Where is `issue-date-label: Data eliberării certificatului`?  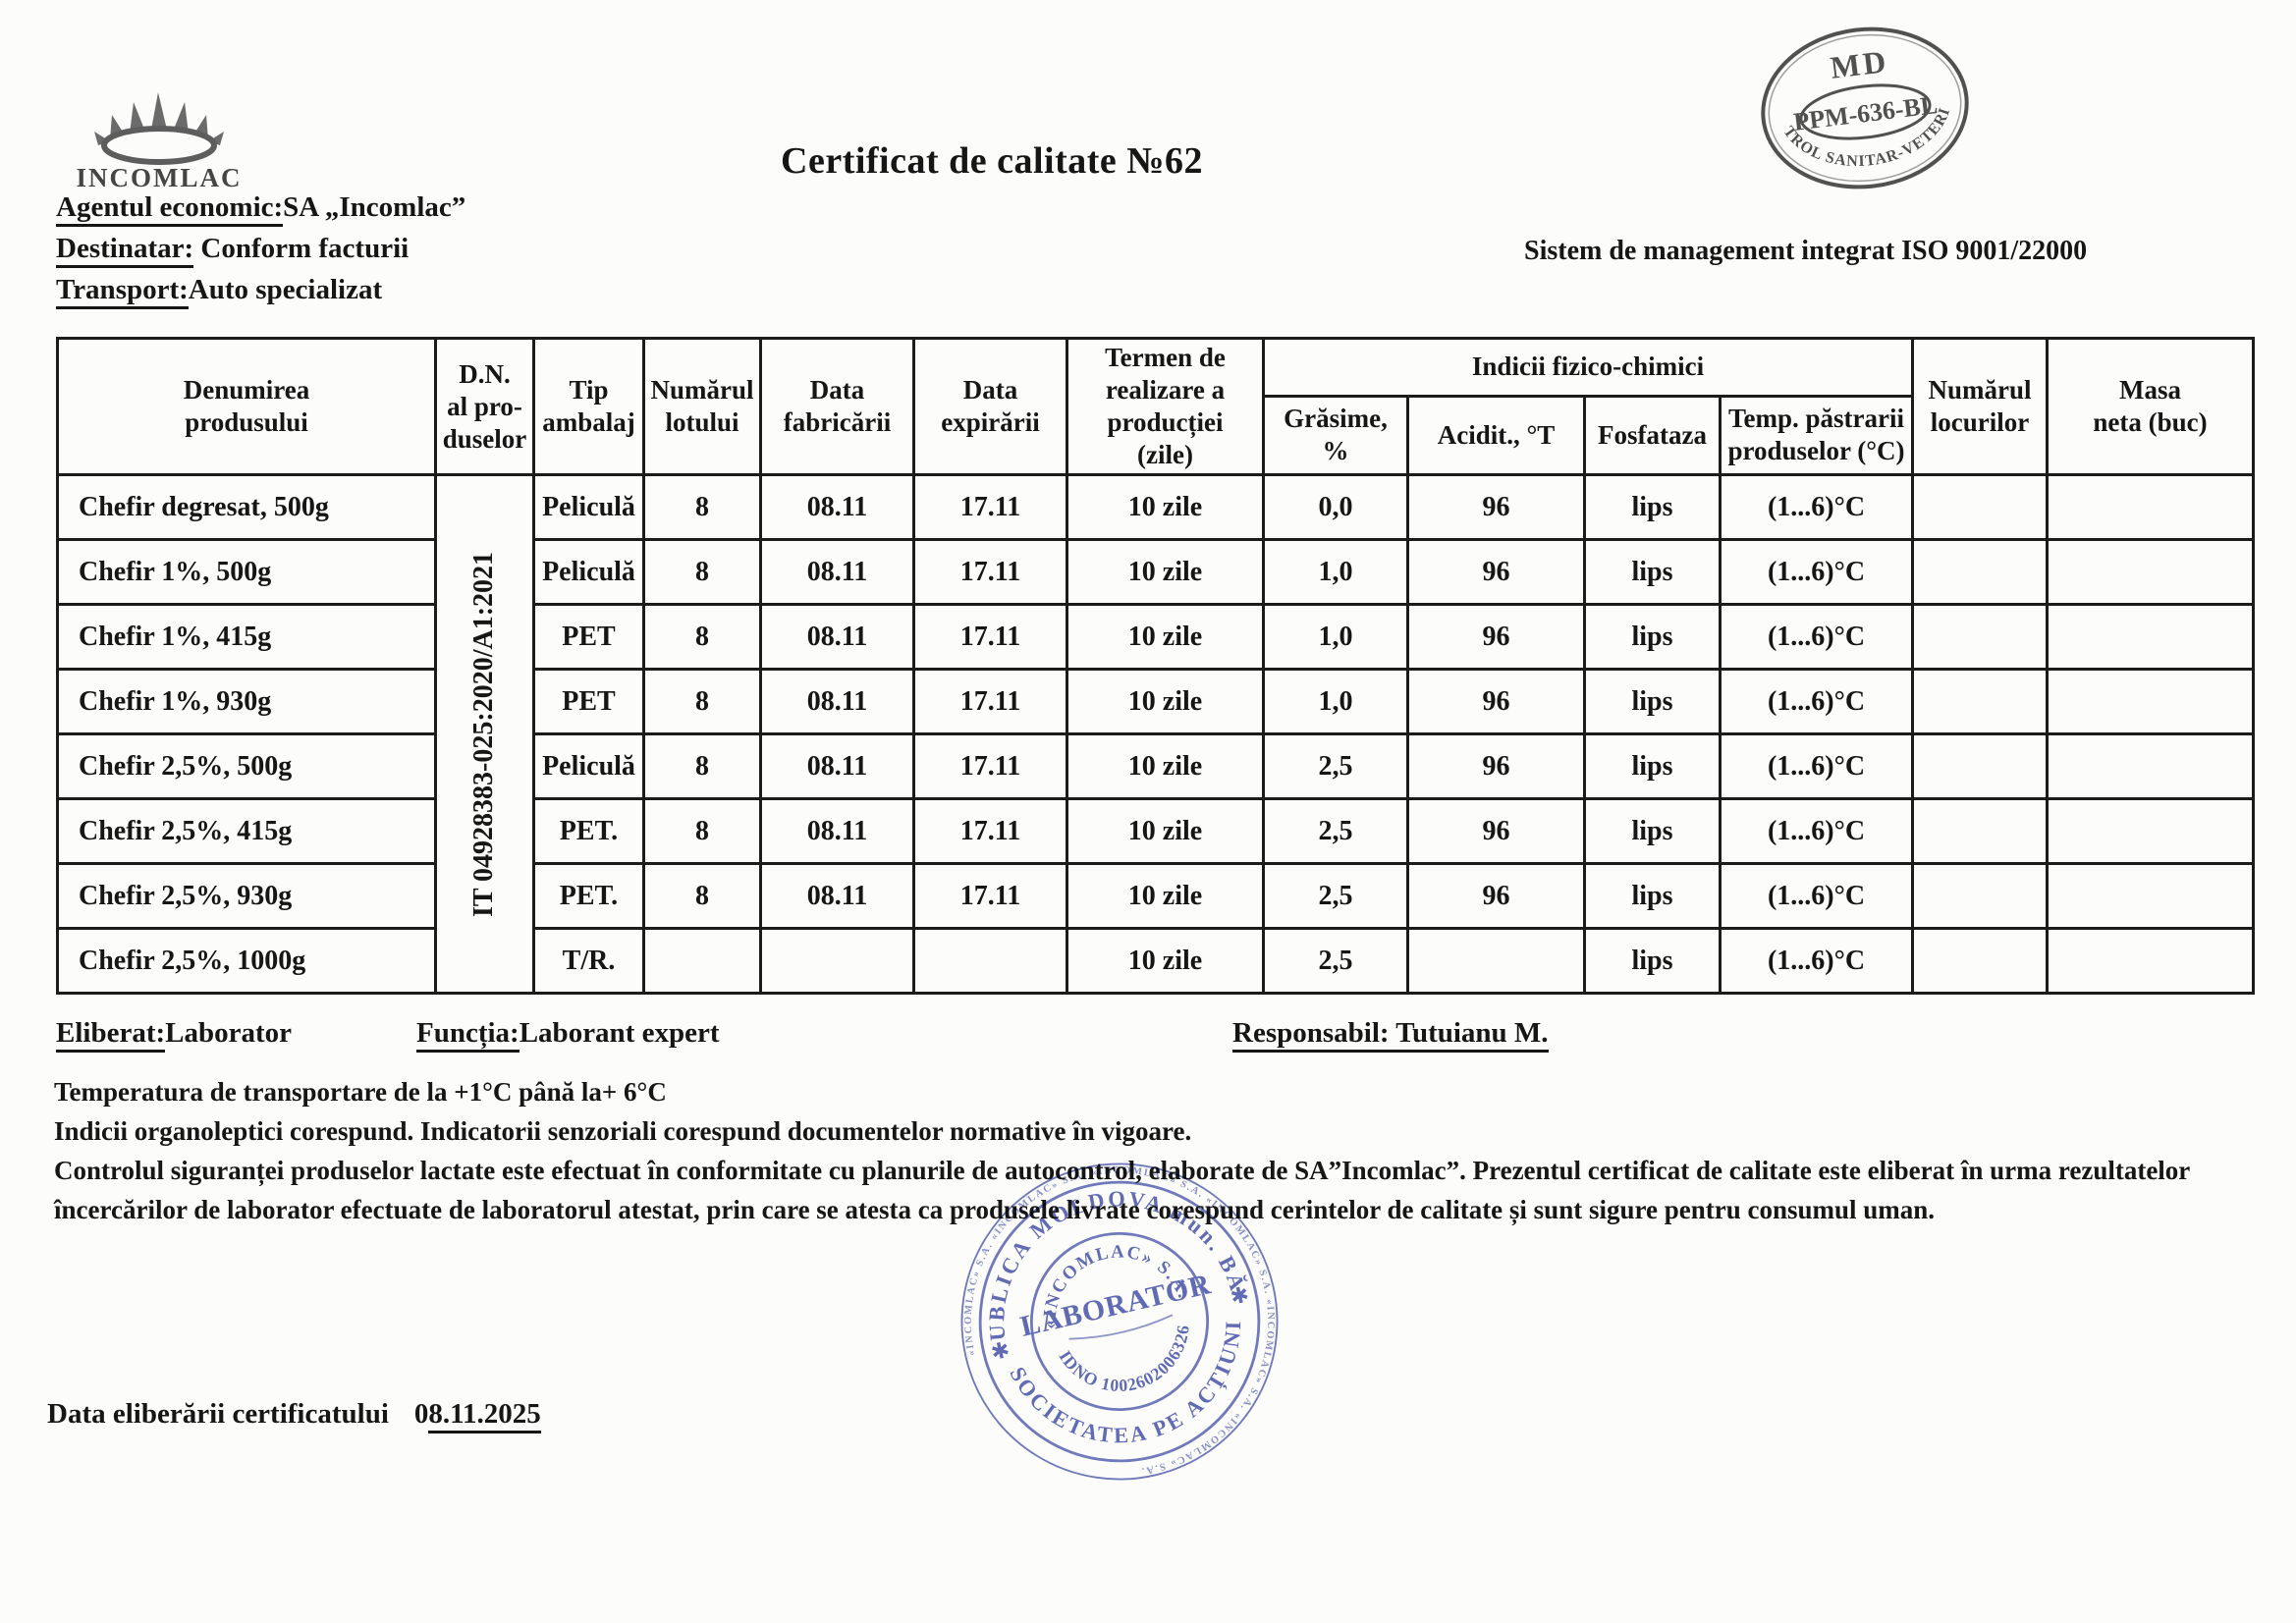
issue-date-label: Data eliberării certificatului is located at coordinates (218, 1414).